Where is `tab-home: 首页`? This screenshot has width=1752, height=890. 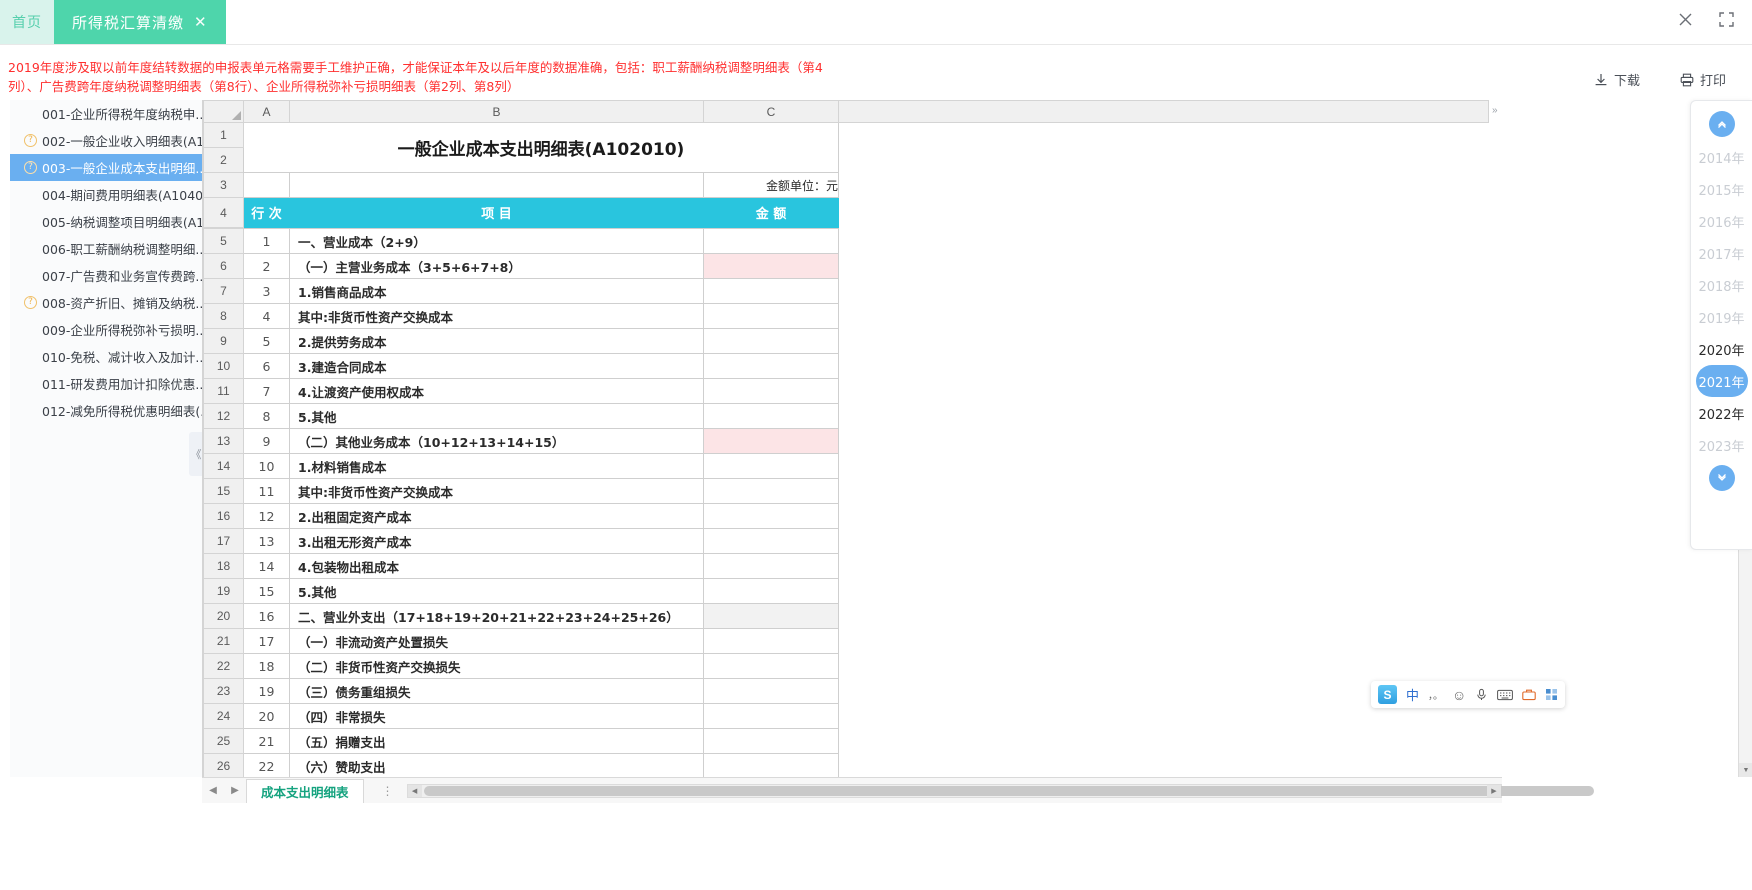 tab-home: 首页 is located at coordinates (27, 22).